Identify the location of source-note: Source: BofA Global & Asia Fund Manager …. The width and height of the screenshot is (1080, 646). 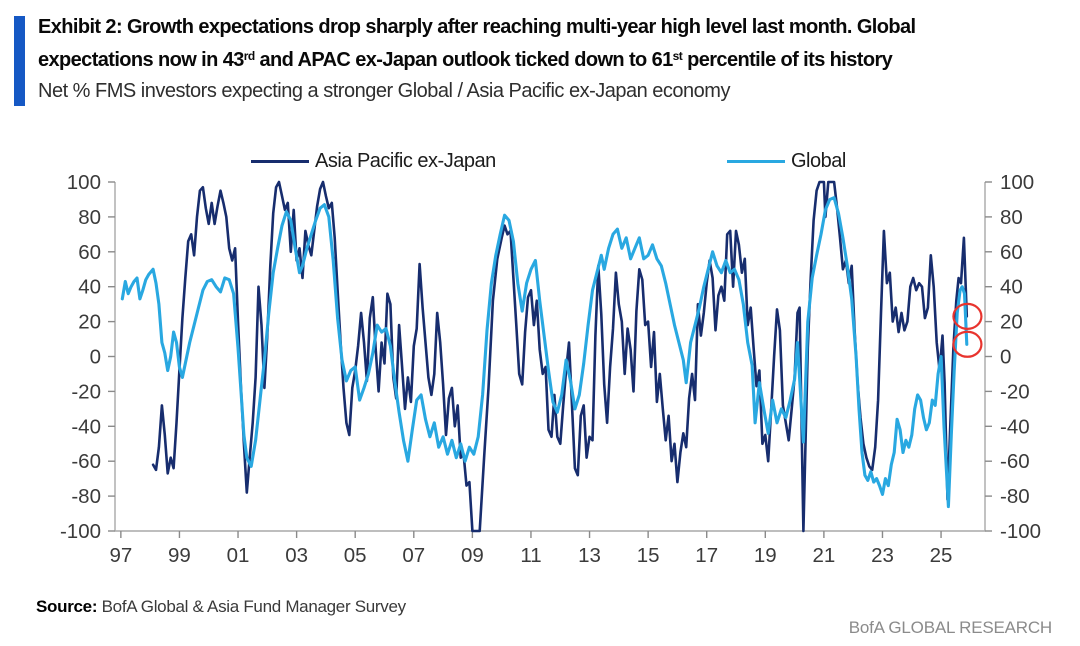
(221, 607).